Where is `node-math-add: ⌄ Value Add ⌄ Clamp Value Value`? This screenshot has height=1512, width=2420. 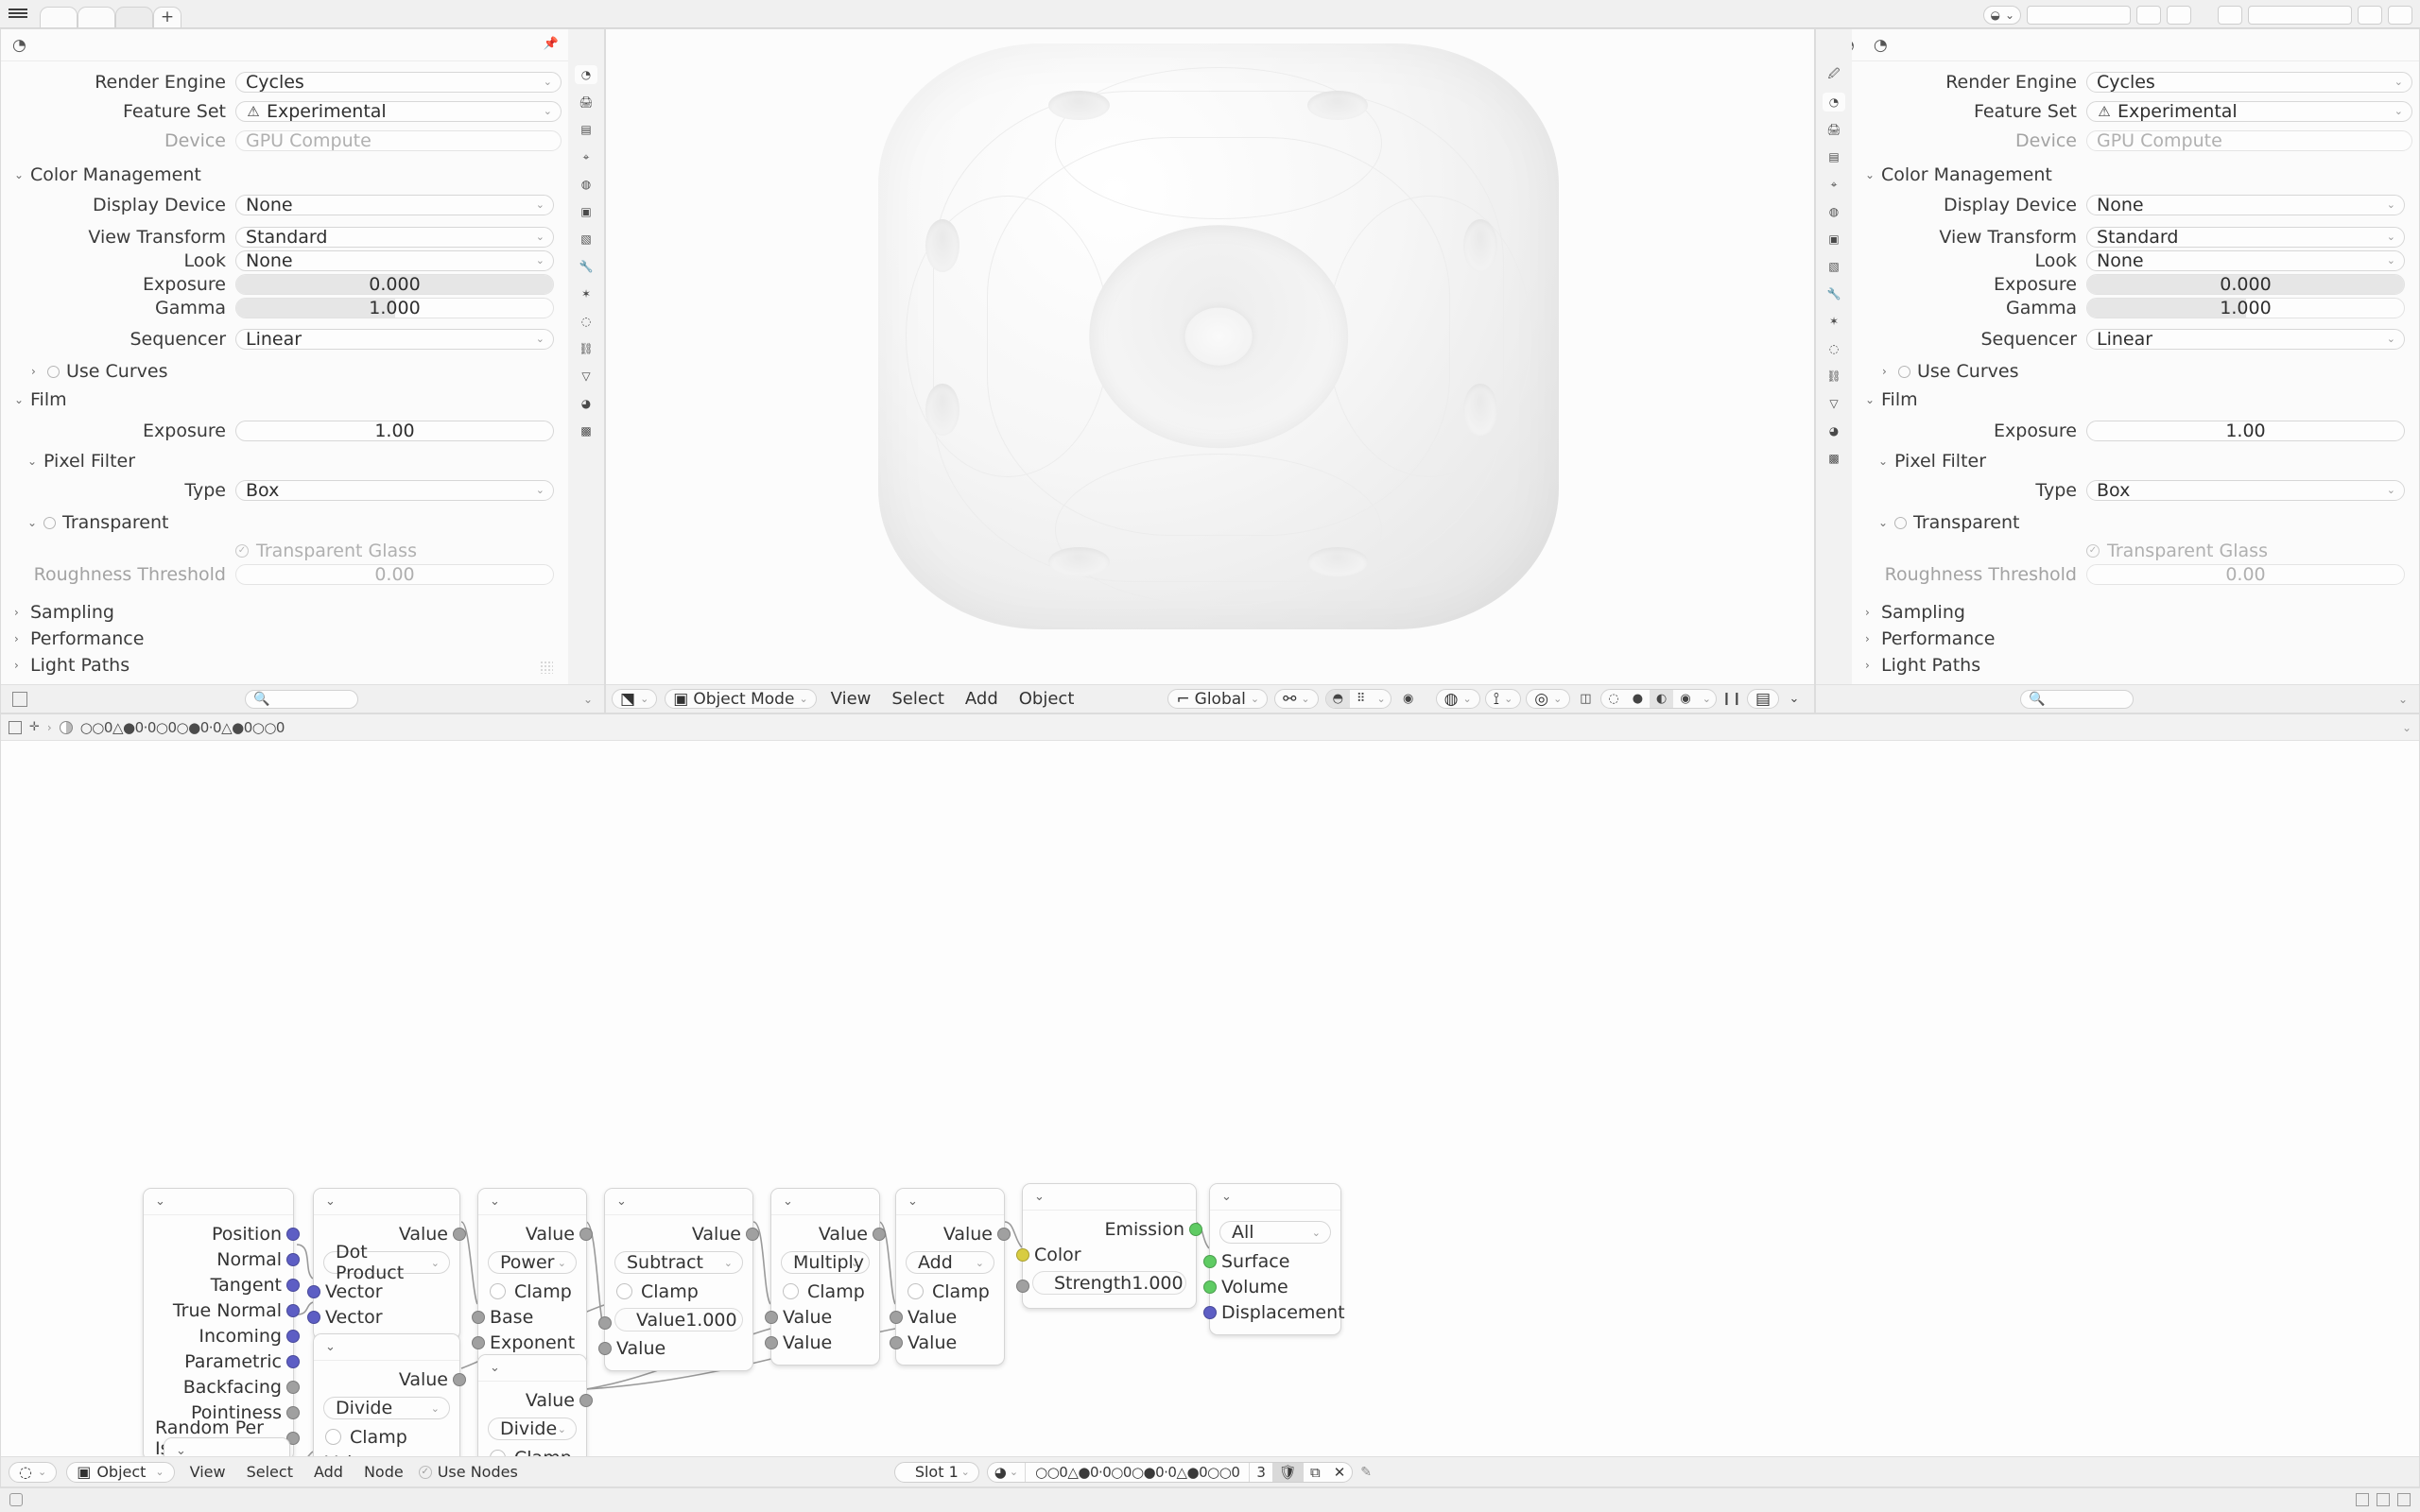 node-math-add: ⌄ Value Add ⌄ Clamp Value Value is located at coordinates (950, 1277).